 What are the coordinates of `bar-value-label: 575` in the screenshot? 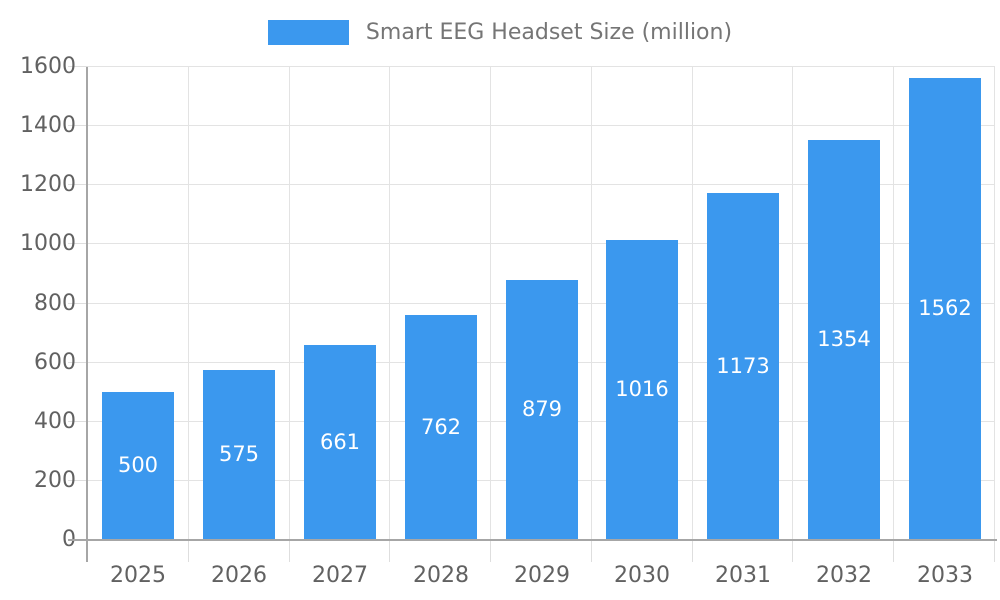 It's located at (239, 454).